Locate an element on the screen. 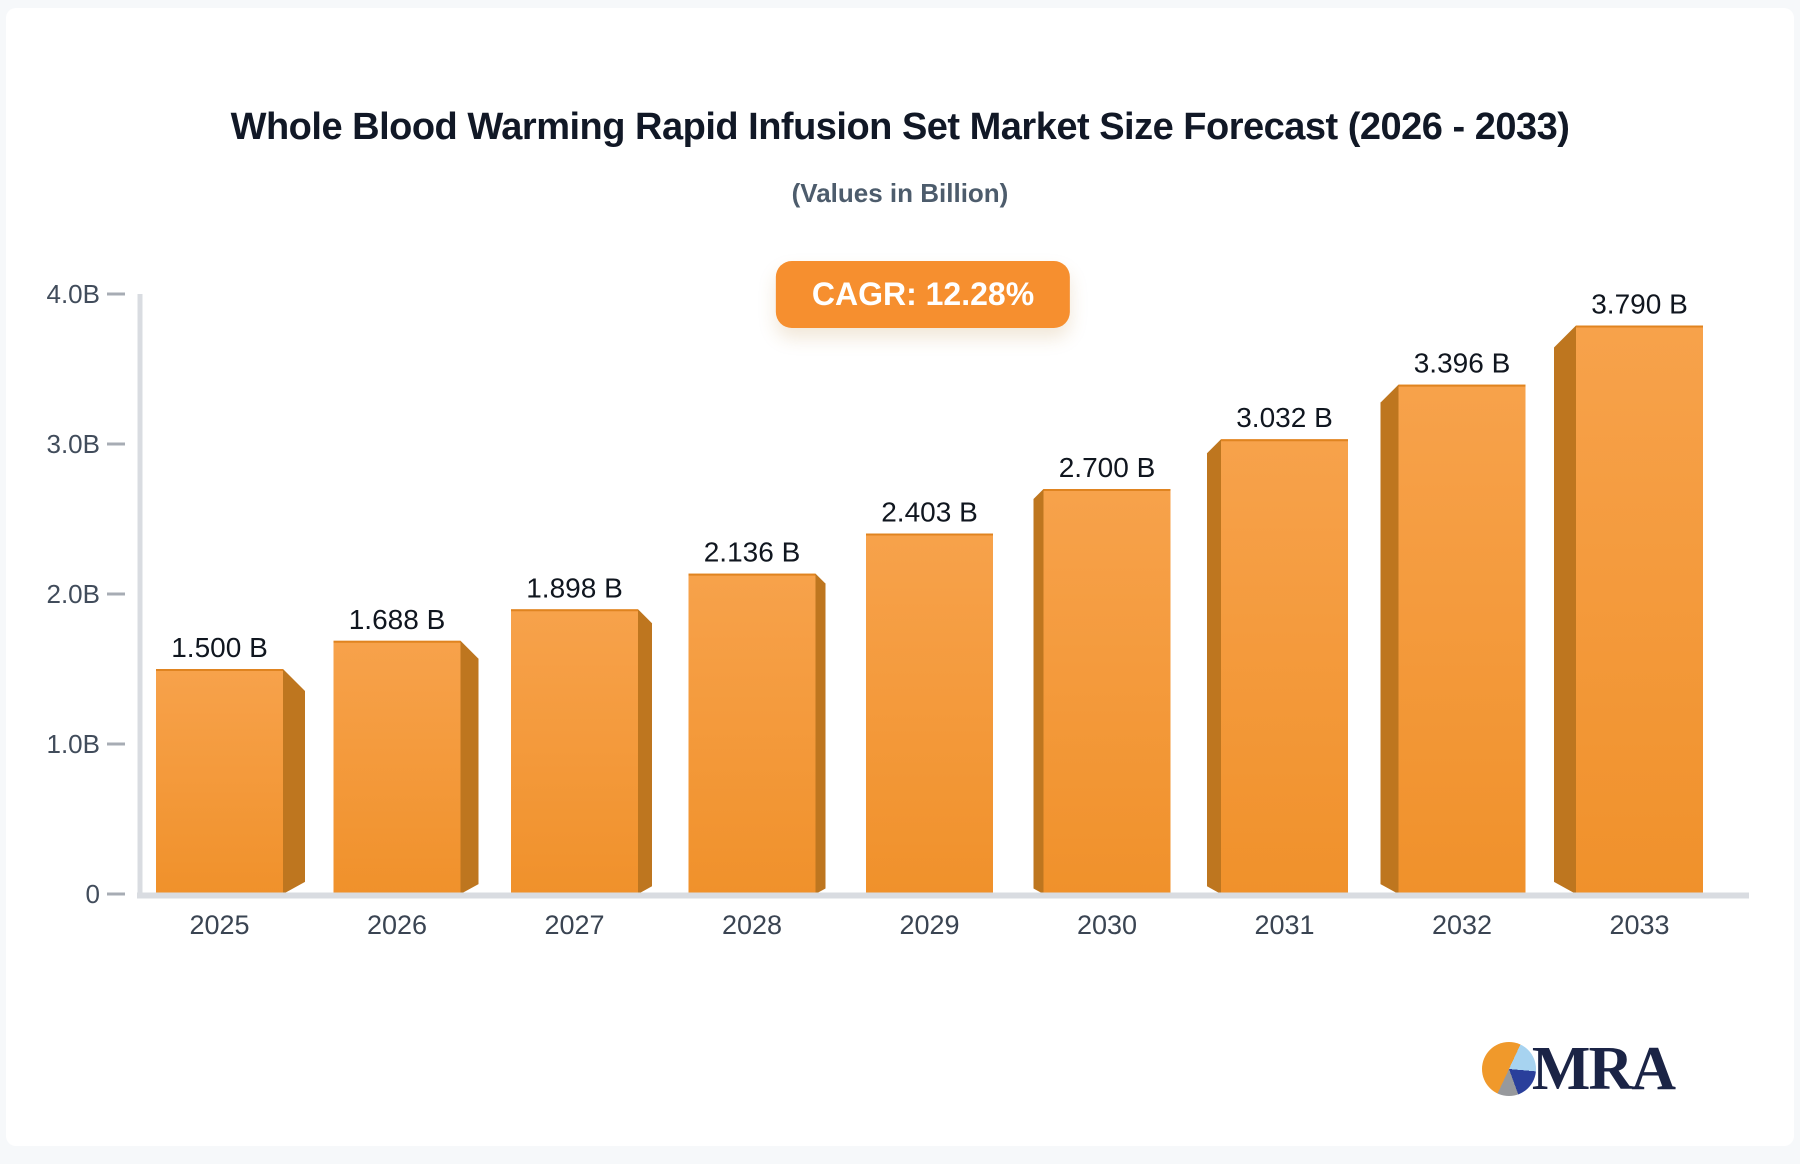  value-label-2029: 2.403 B is located at coordinates (929, 512).